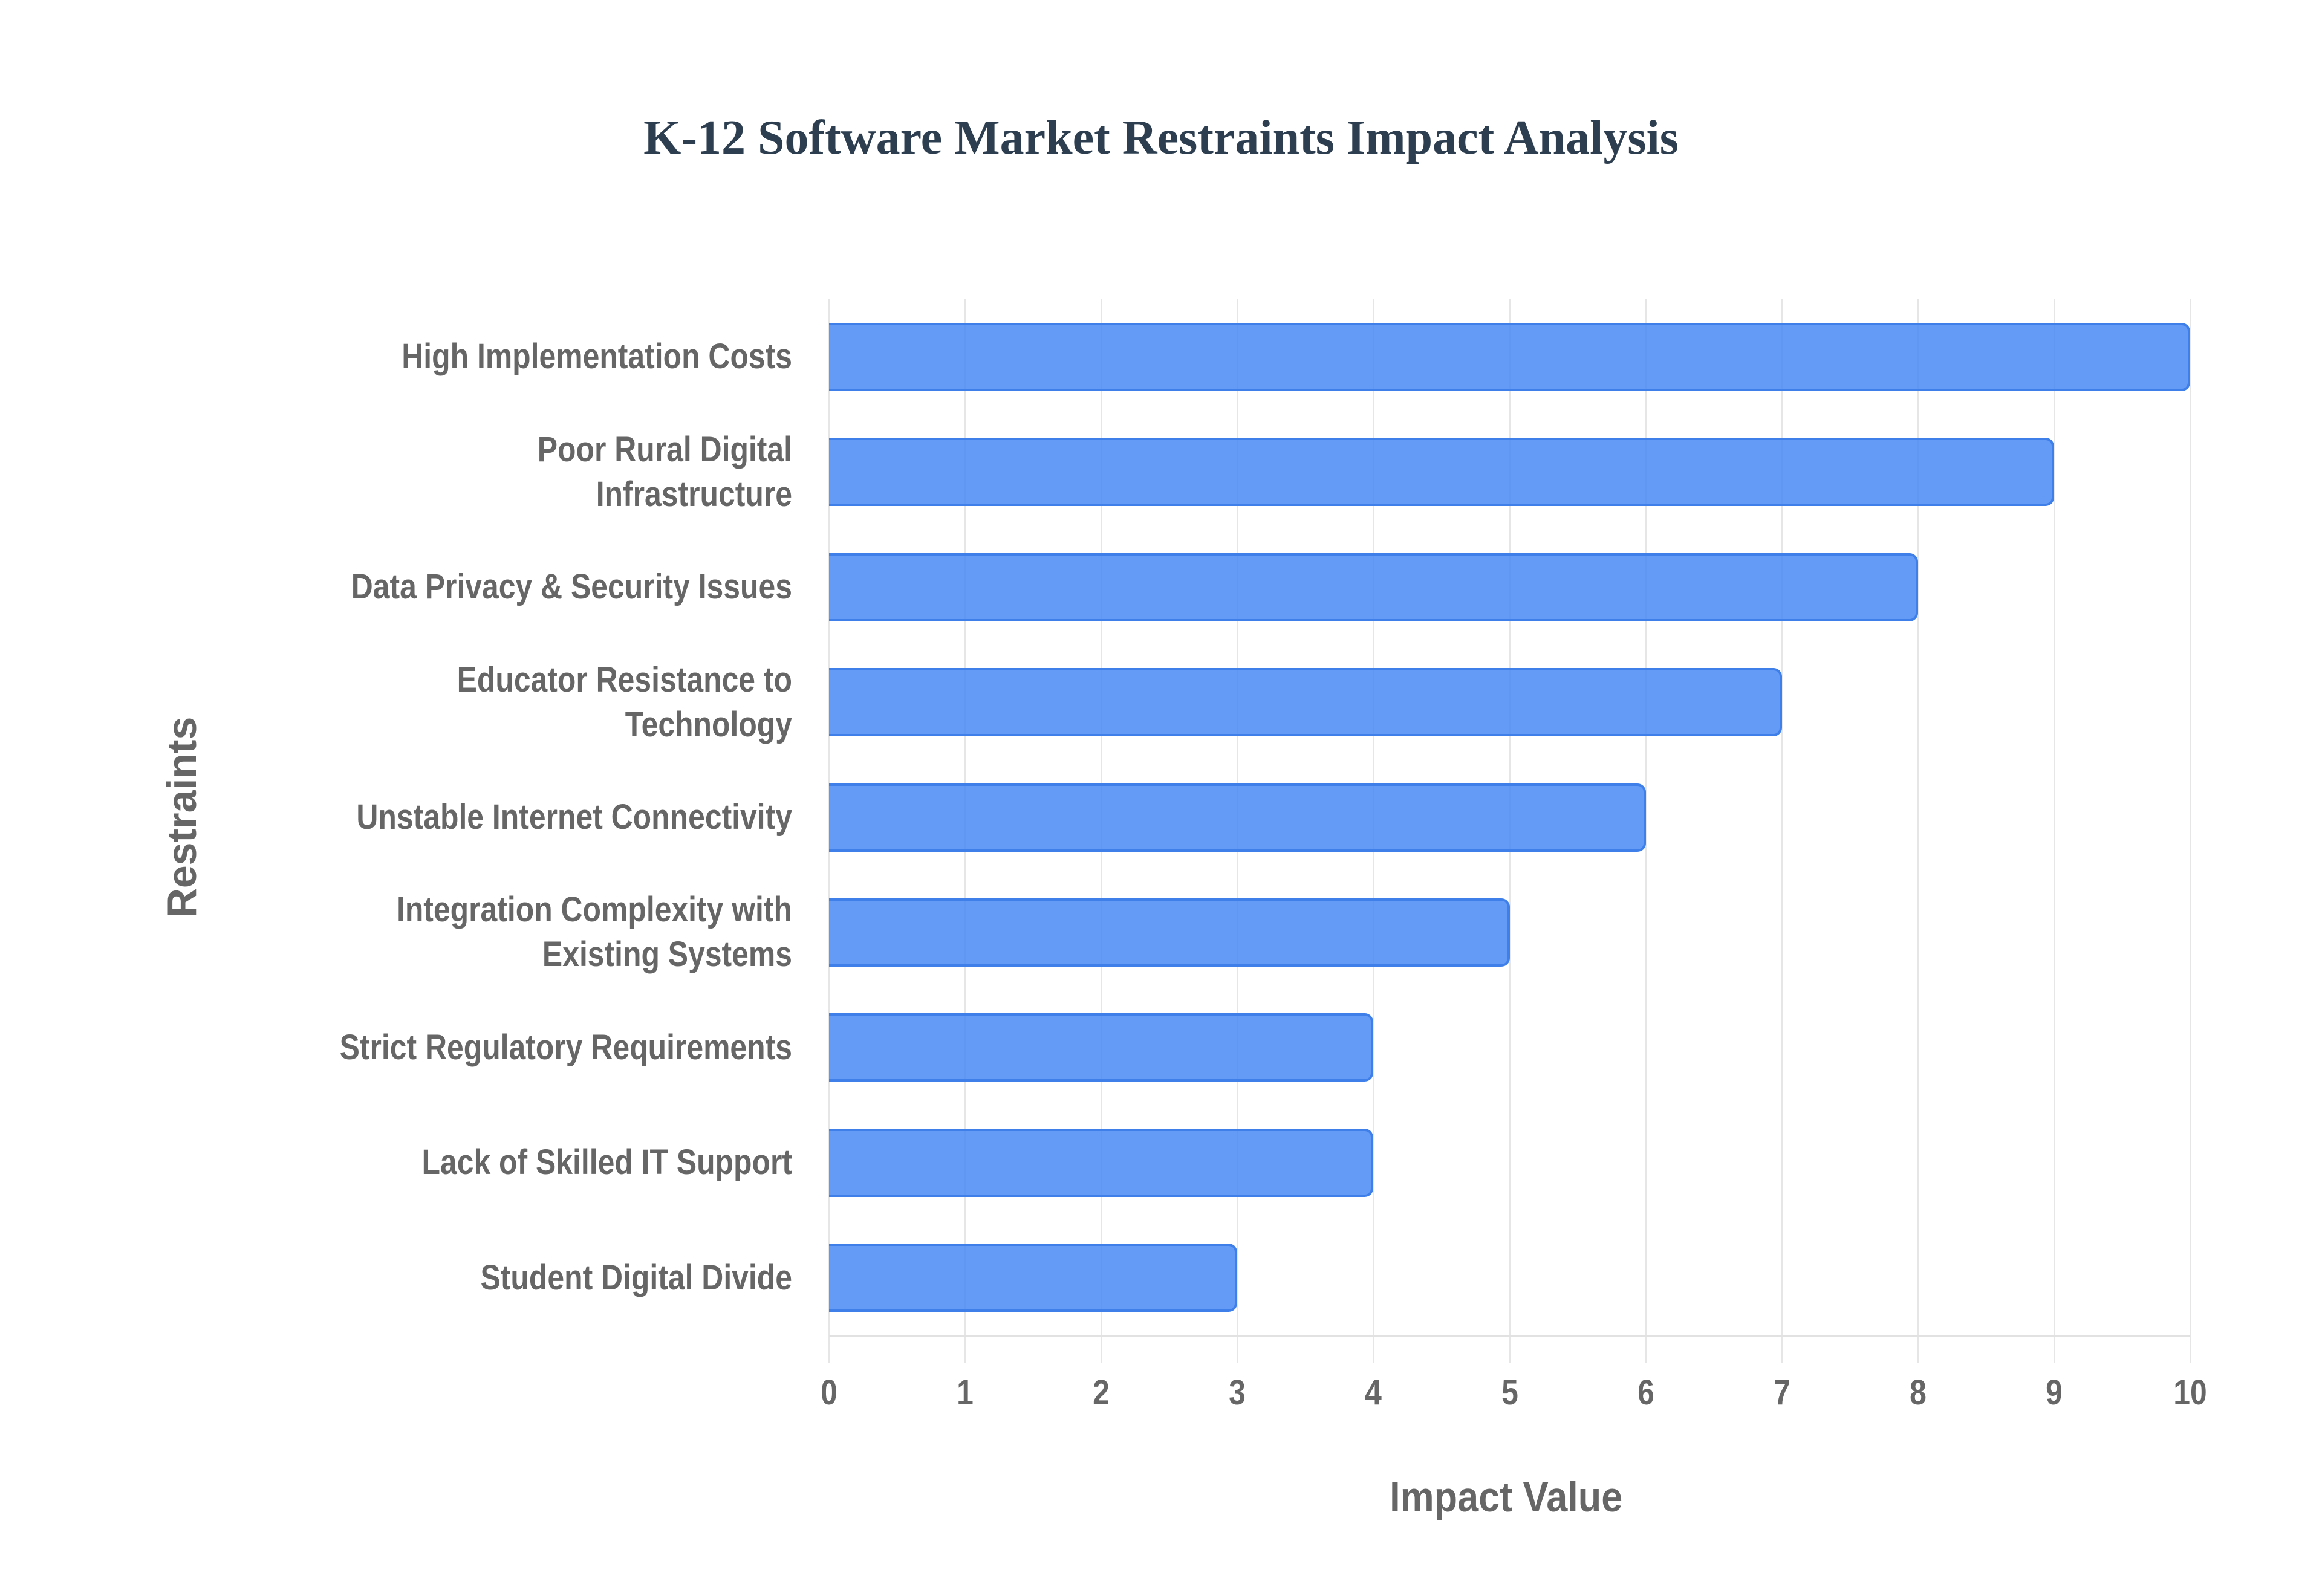 Image resolution: width=2322 pixels, height=1596 pixels. What do you see at coordinates (574, 817) in the screenshot?
I see `y-tick-label: Unstable Internet Connectivity` at bounding box center [574, 817].